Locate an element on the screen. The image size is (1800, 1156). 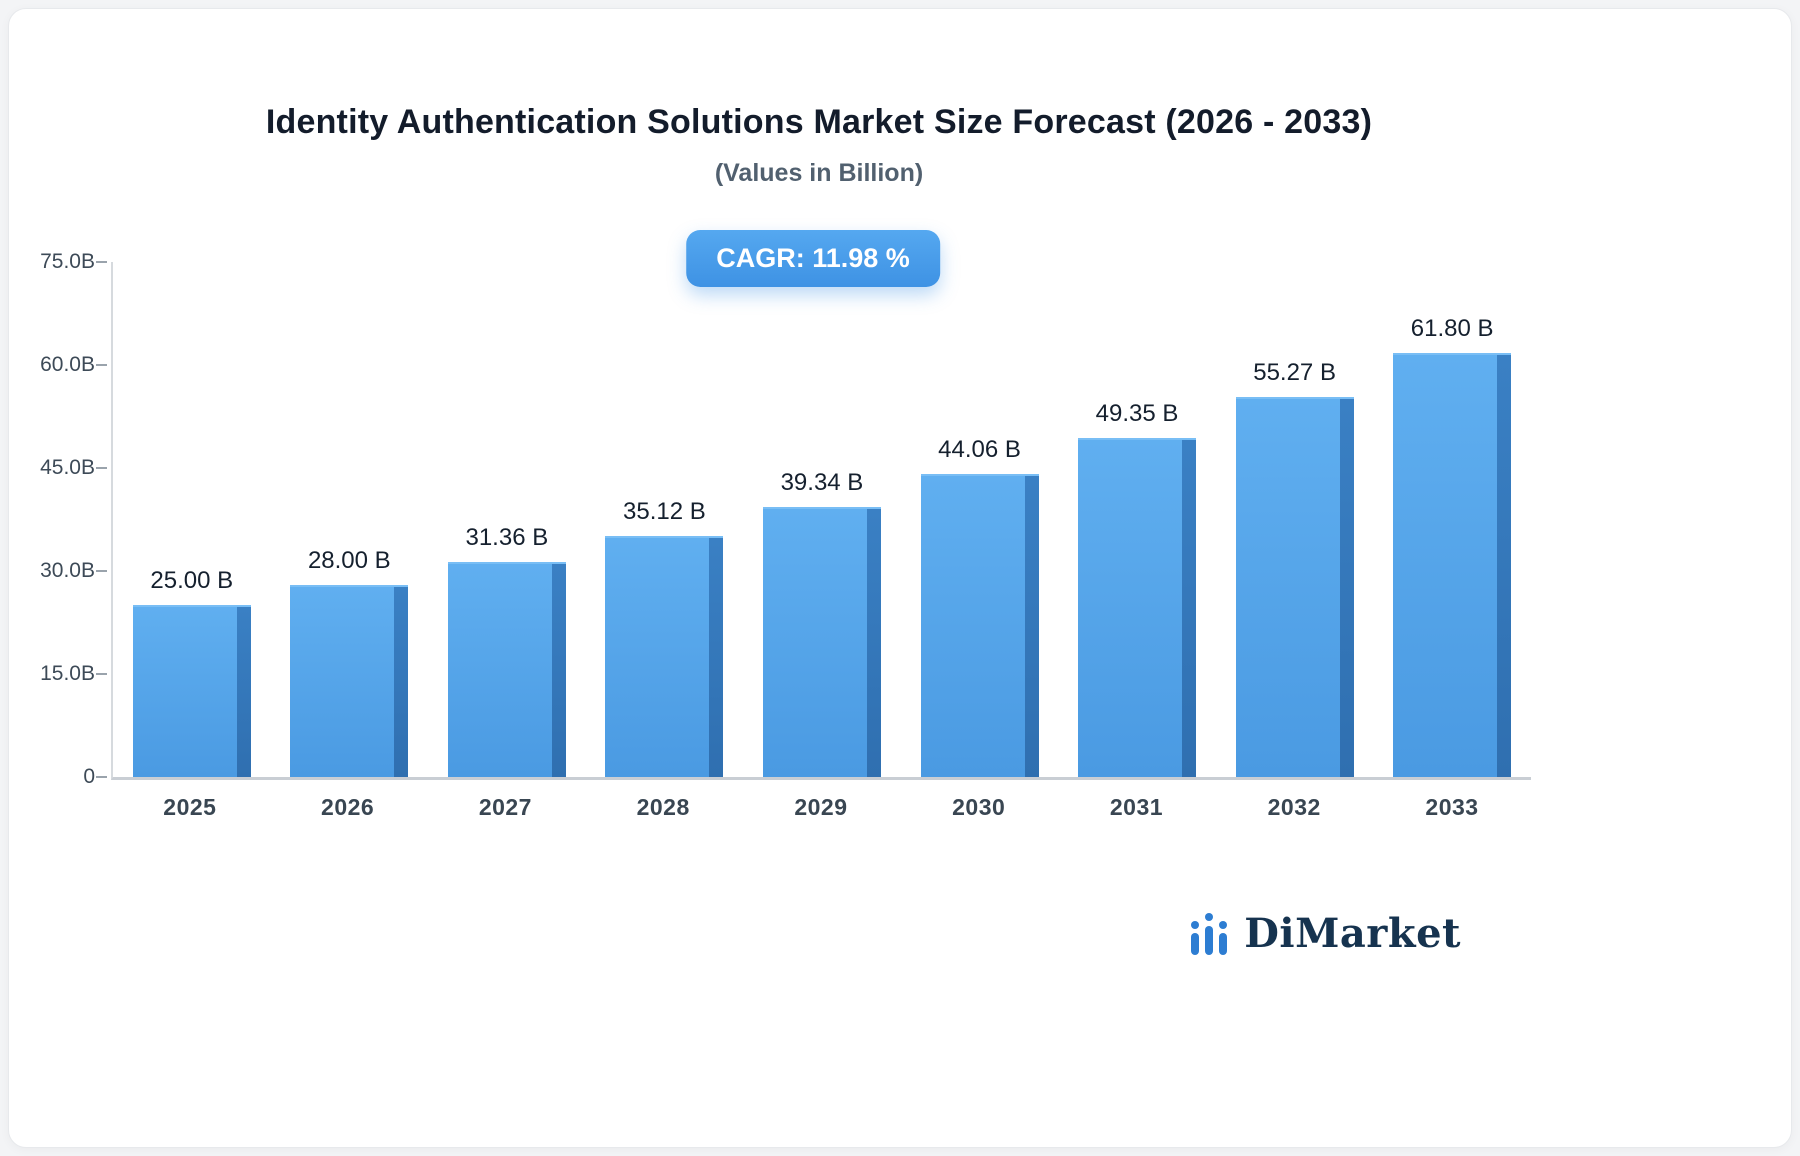
y-tick-label: 15.0B is located at coordinates (67, 673).